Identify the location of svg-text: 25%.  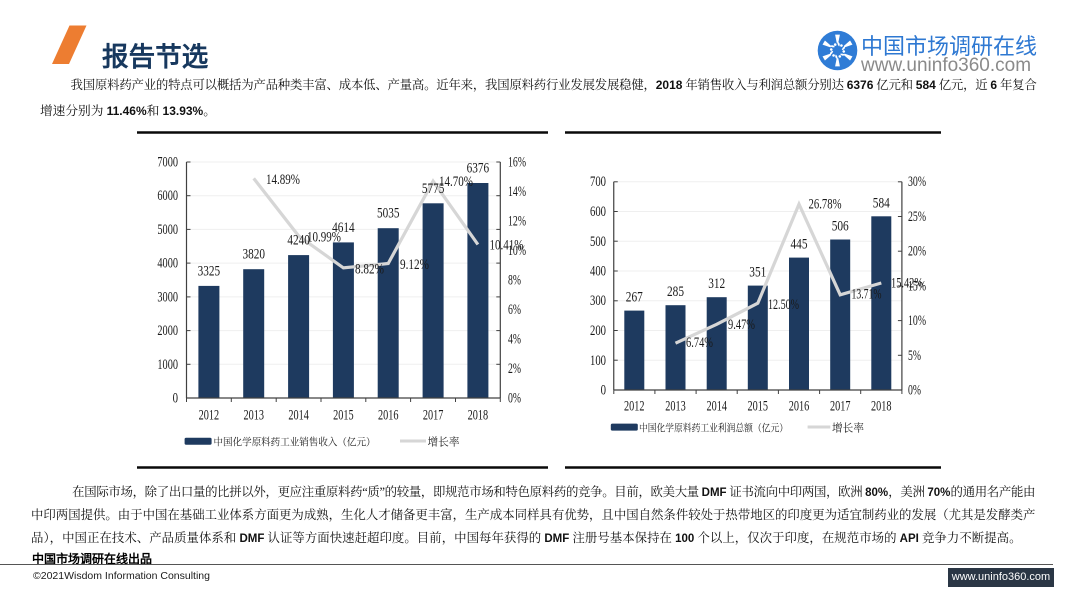
(917, 217).